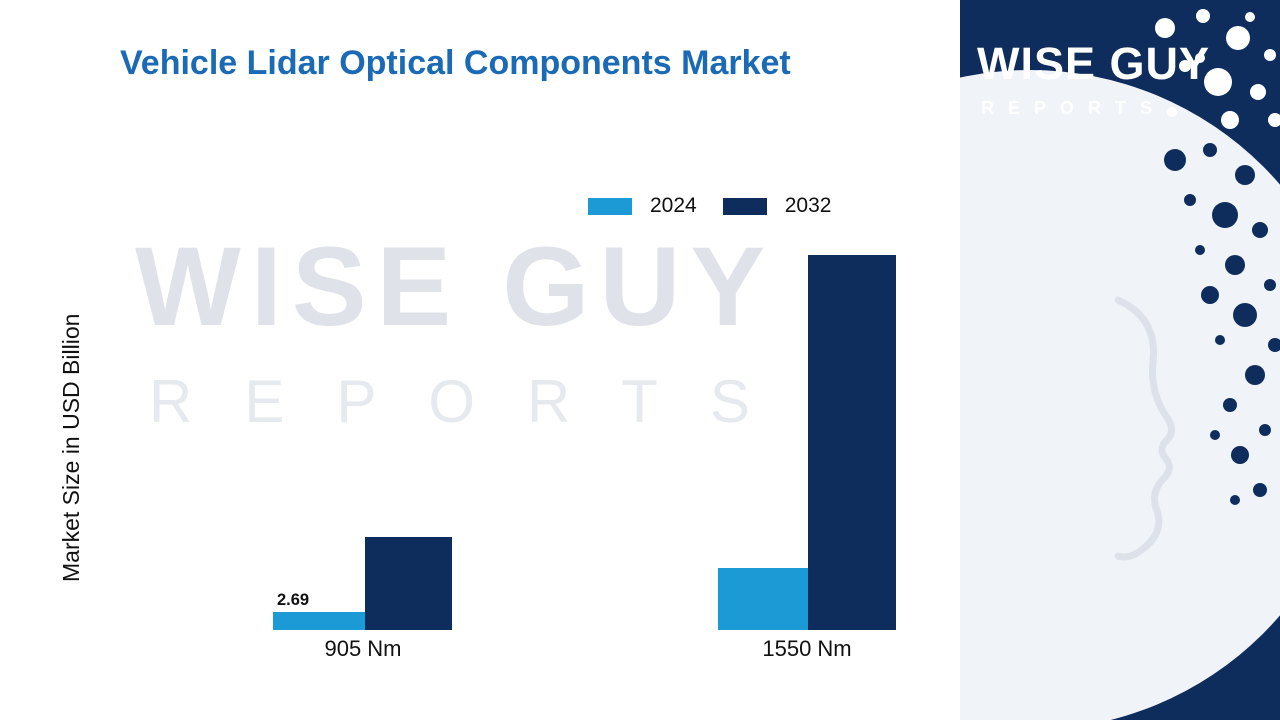 This screenshot has height=720, width=1280. What do you see at coordinates (807, 648) in the screenshot?
I see `category-label-1550nm: 1550 Nm` at bounding box center [807, 648].